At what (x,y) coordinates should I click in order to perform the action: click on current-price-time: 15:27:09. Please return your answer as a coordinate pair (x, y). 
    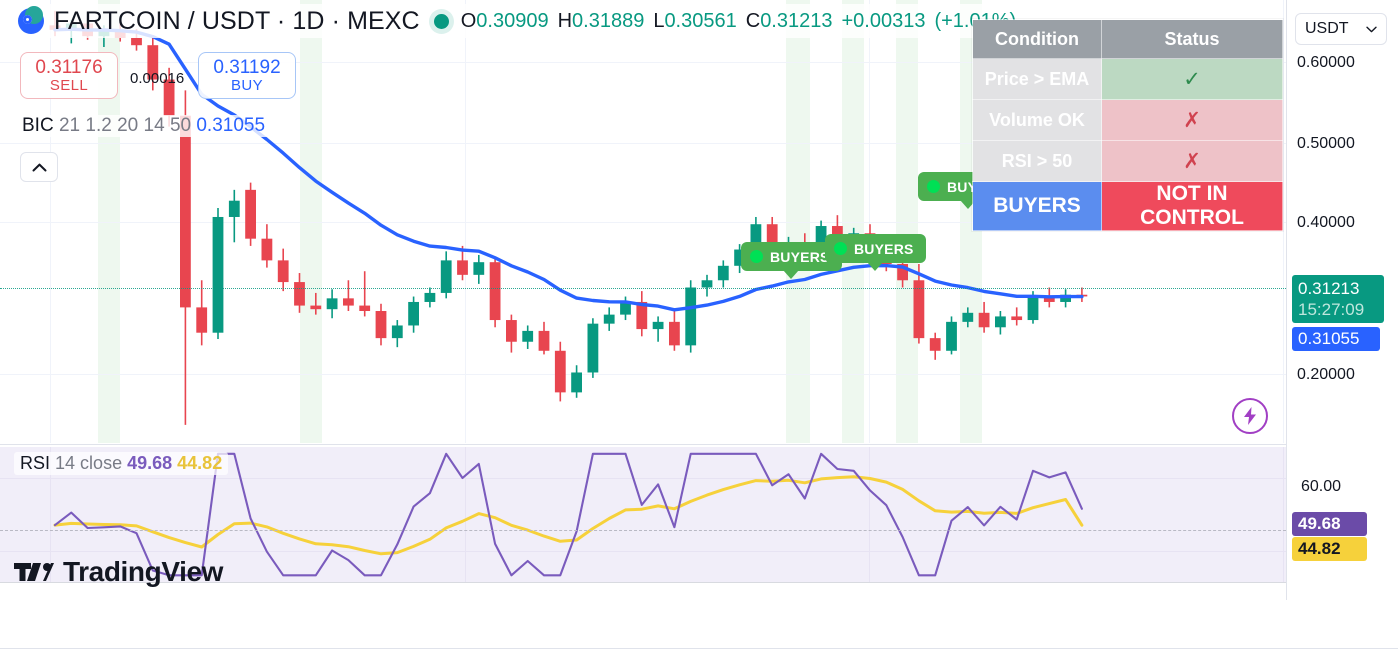
    Looking at the image, I should click on (1331, 310).